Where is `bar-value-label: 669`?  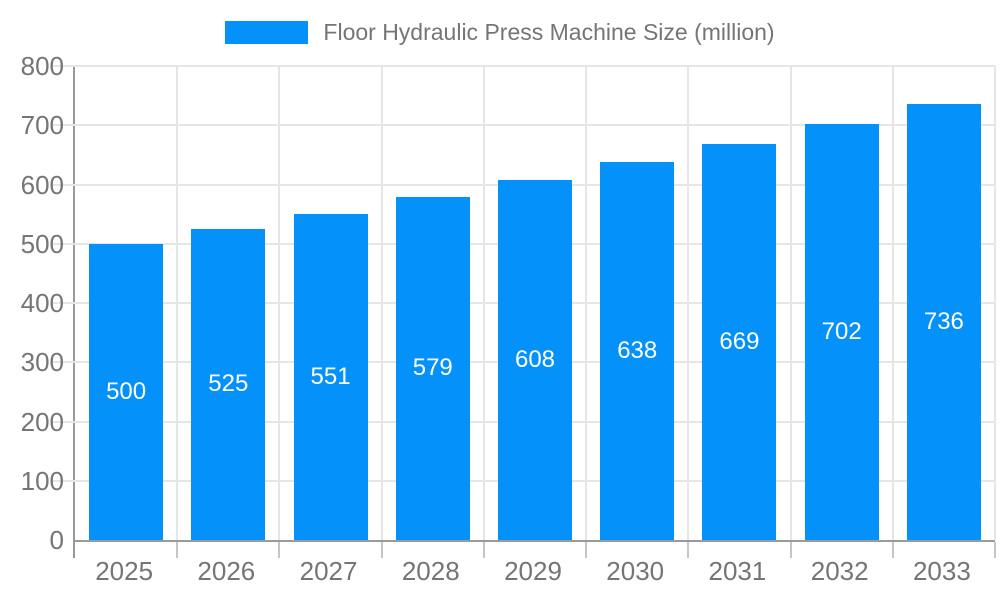
bar-value-label: 669 is located at coordinates (739, 341).